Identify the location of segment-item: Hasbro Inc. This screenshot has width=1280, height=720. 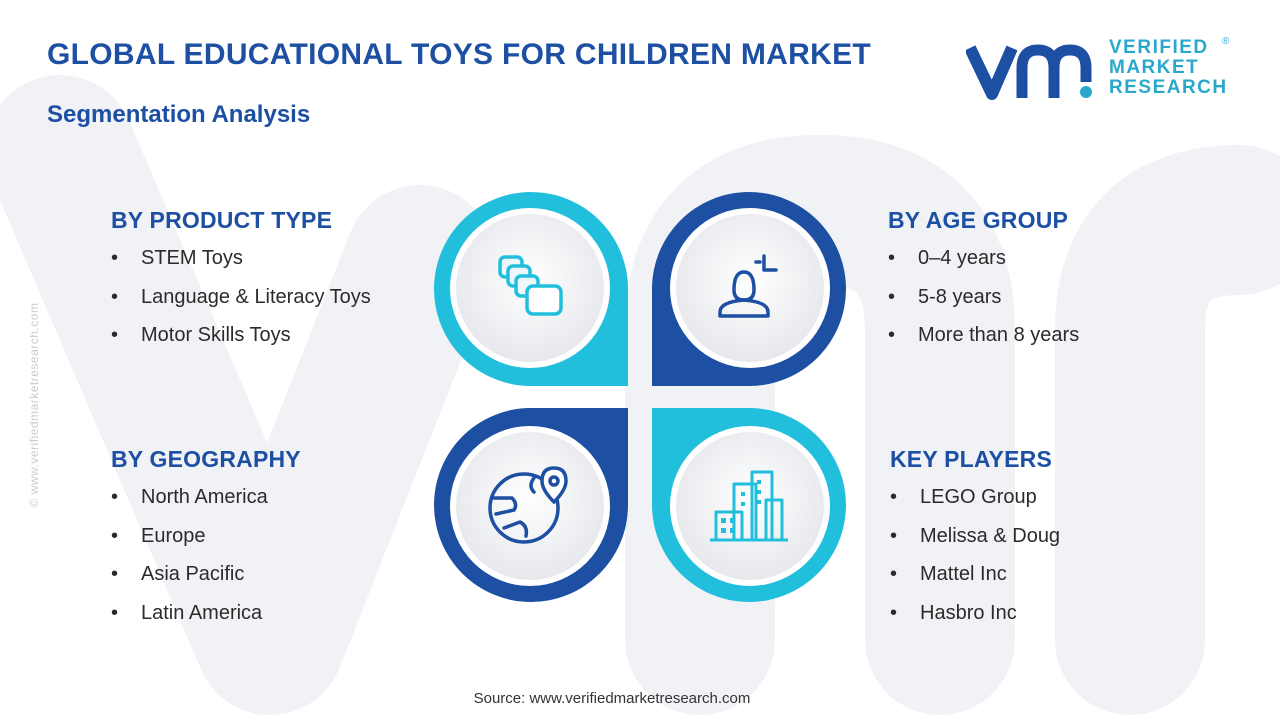
(975, 613).